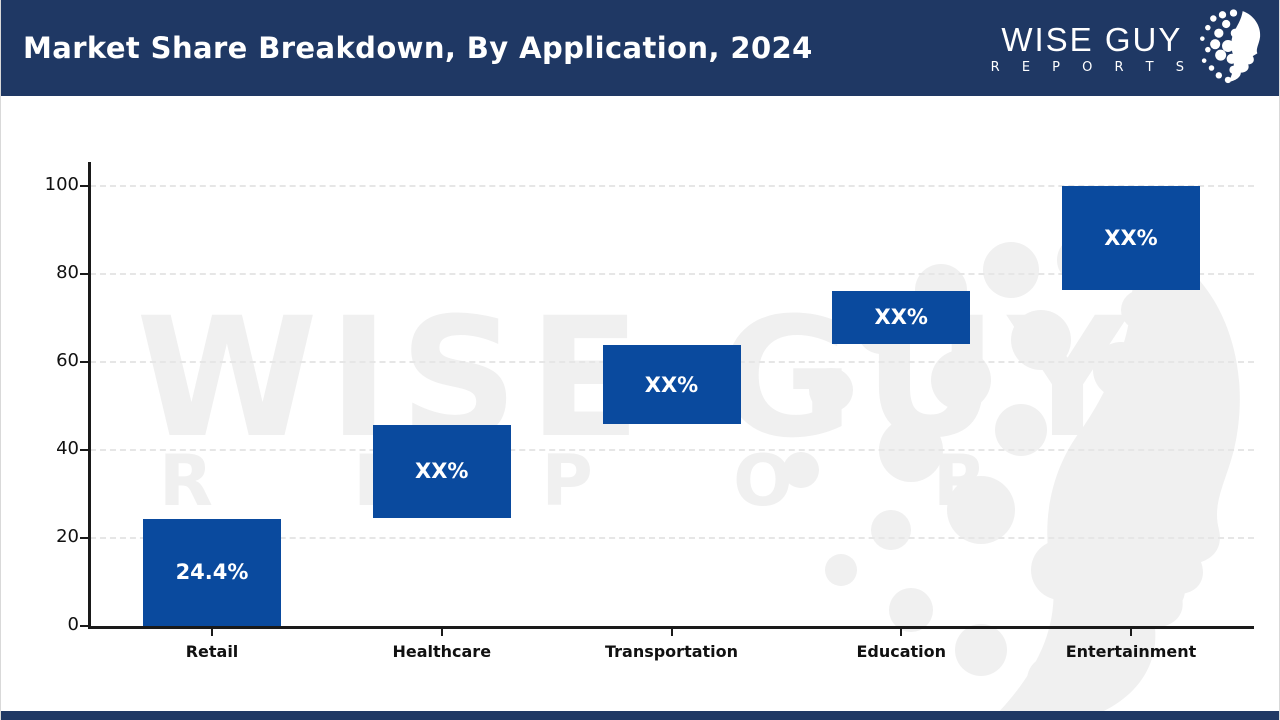 The height and width of the screenshot is (720, 1280). I want to click on category-label: Education, so click(901, 651).